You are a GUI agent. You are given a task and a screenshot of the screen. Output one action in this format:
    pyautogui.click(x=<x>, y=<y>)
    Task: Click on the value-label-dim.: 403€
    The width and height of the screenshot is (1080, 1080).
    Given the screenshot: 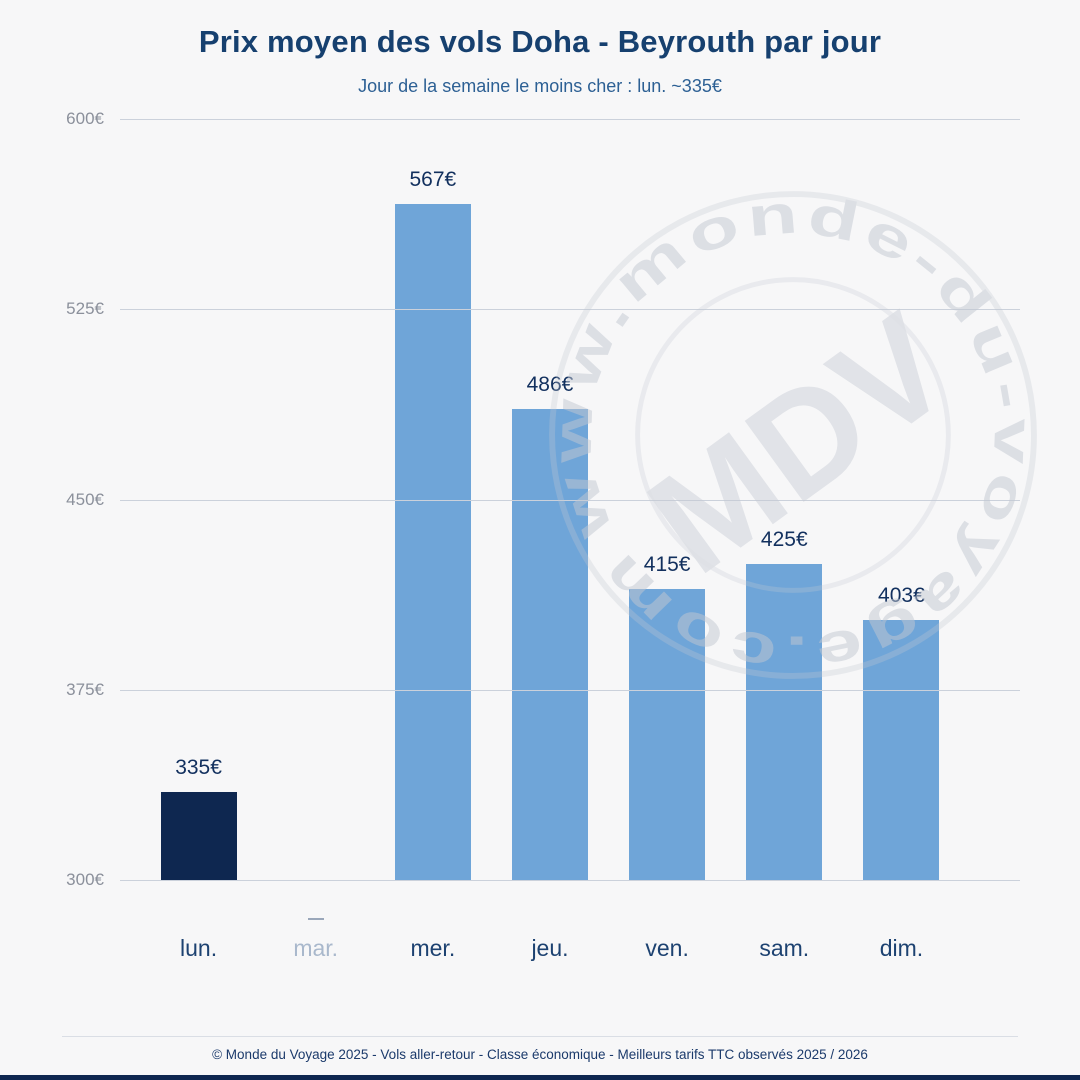 What is the action you would take?
    pyautogui.click(x=901, y=595)
    